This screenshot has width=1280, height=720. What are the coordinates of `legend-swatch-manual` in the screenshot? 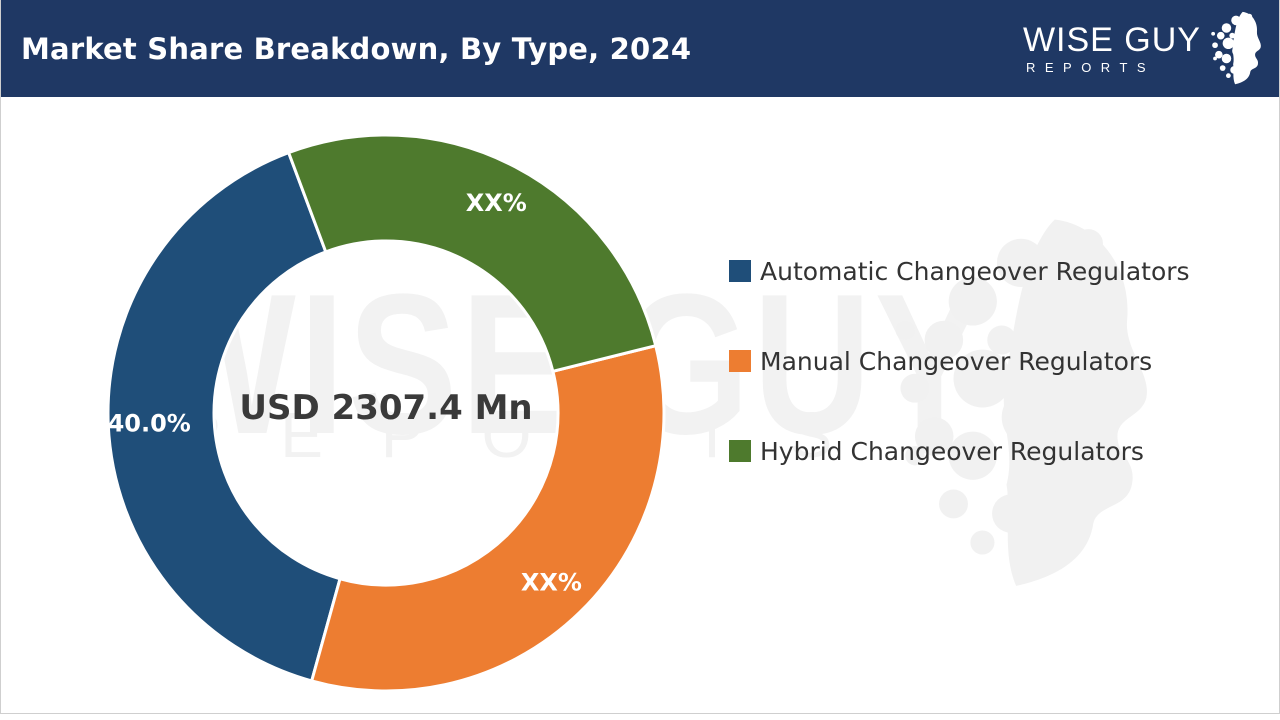 It's located at (740, 361).